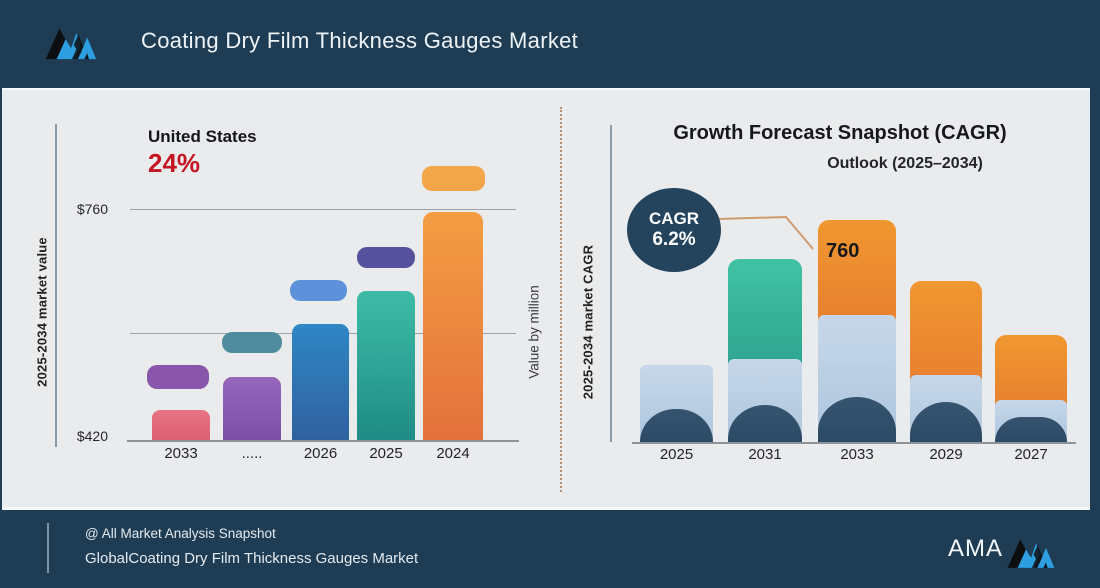  Describe the element at coordinates (71, 44) in the screenshot. I see `ama-logo-icon` at that location.